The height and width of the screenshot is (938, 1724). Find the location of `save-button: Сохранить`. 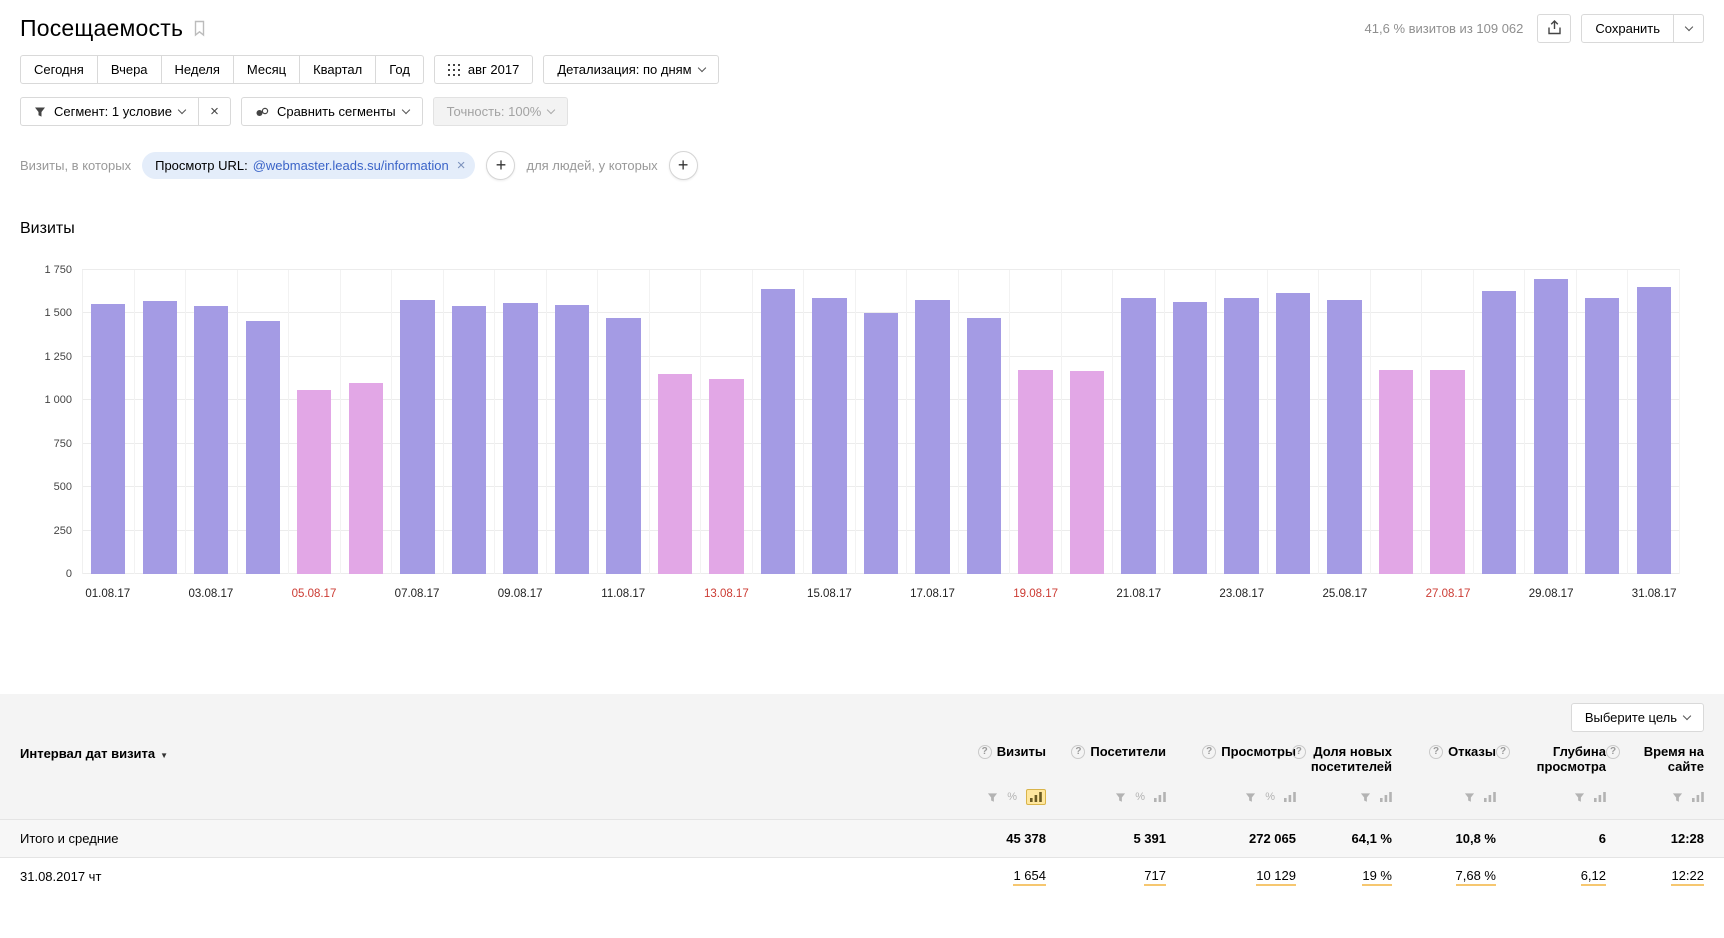

save-button: Сохранить is located at coordinates (1627, 28).